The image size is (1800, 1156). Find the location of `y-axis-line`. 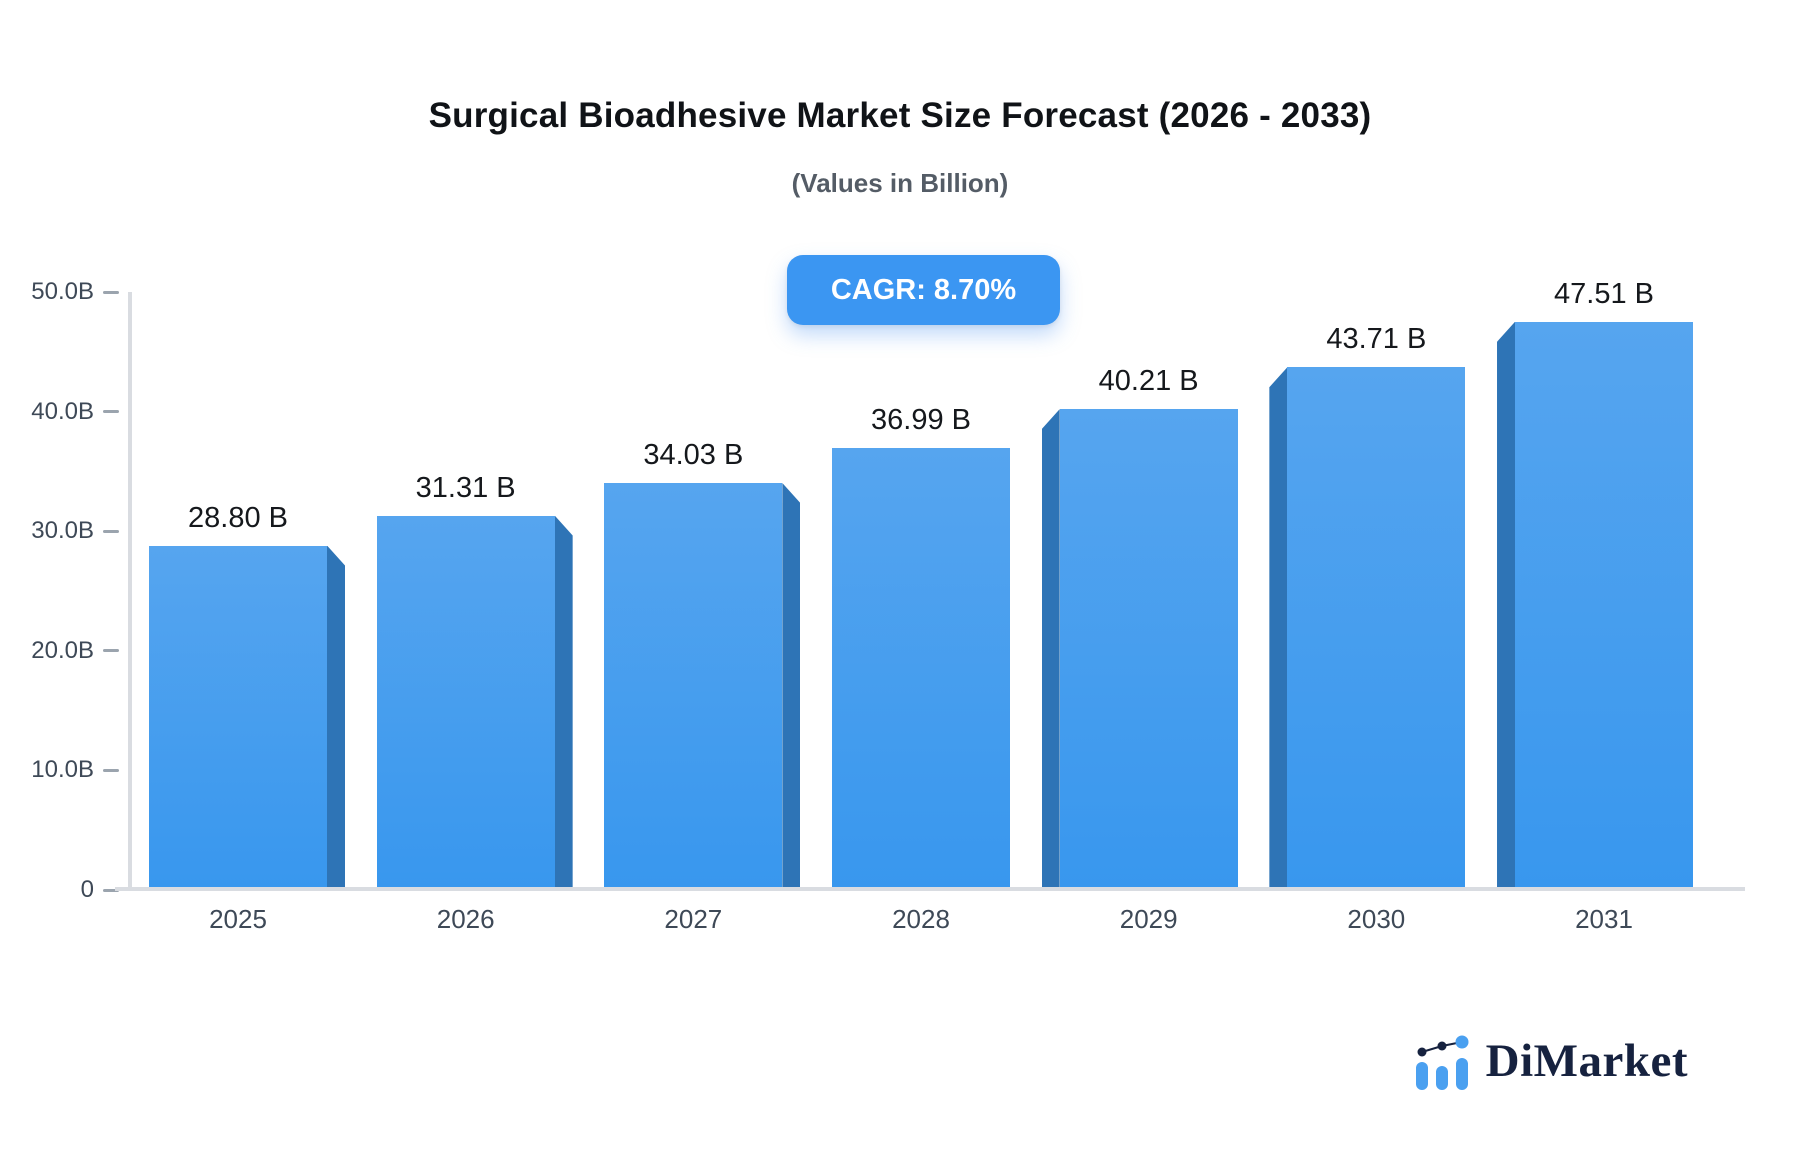

y-axis-line is located at coordinates (130, 591).